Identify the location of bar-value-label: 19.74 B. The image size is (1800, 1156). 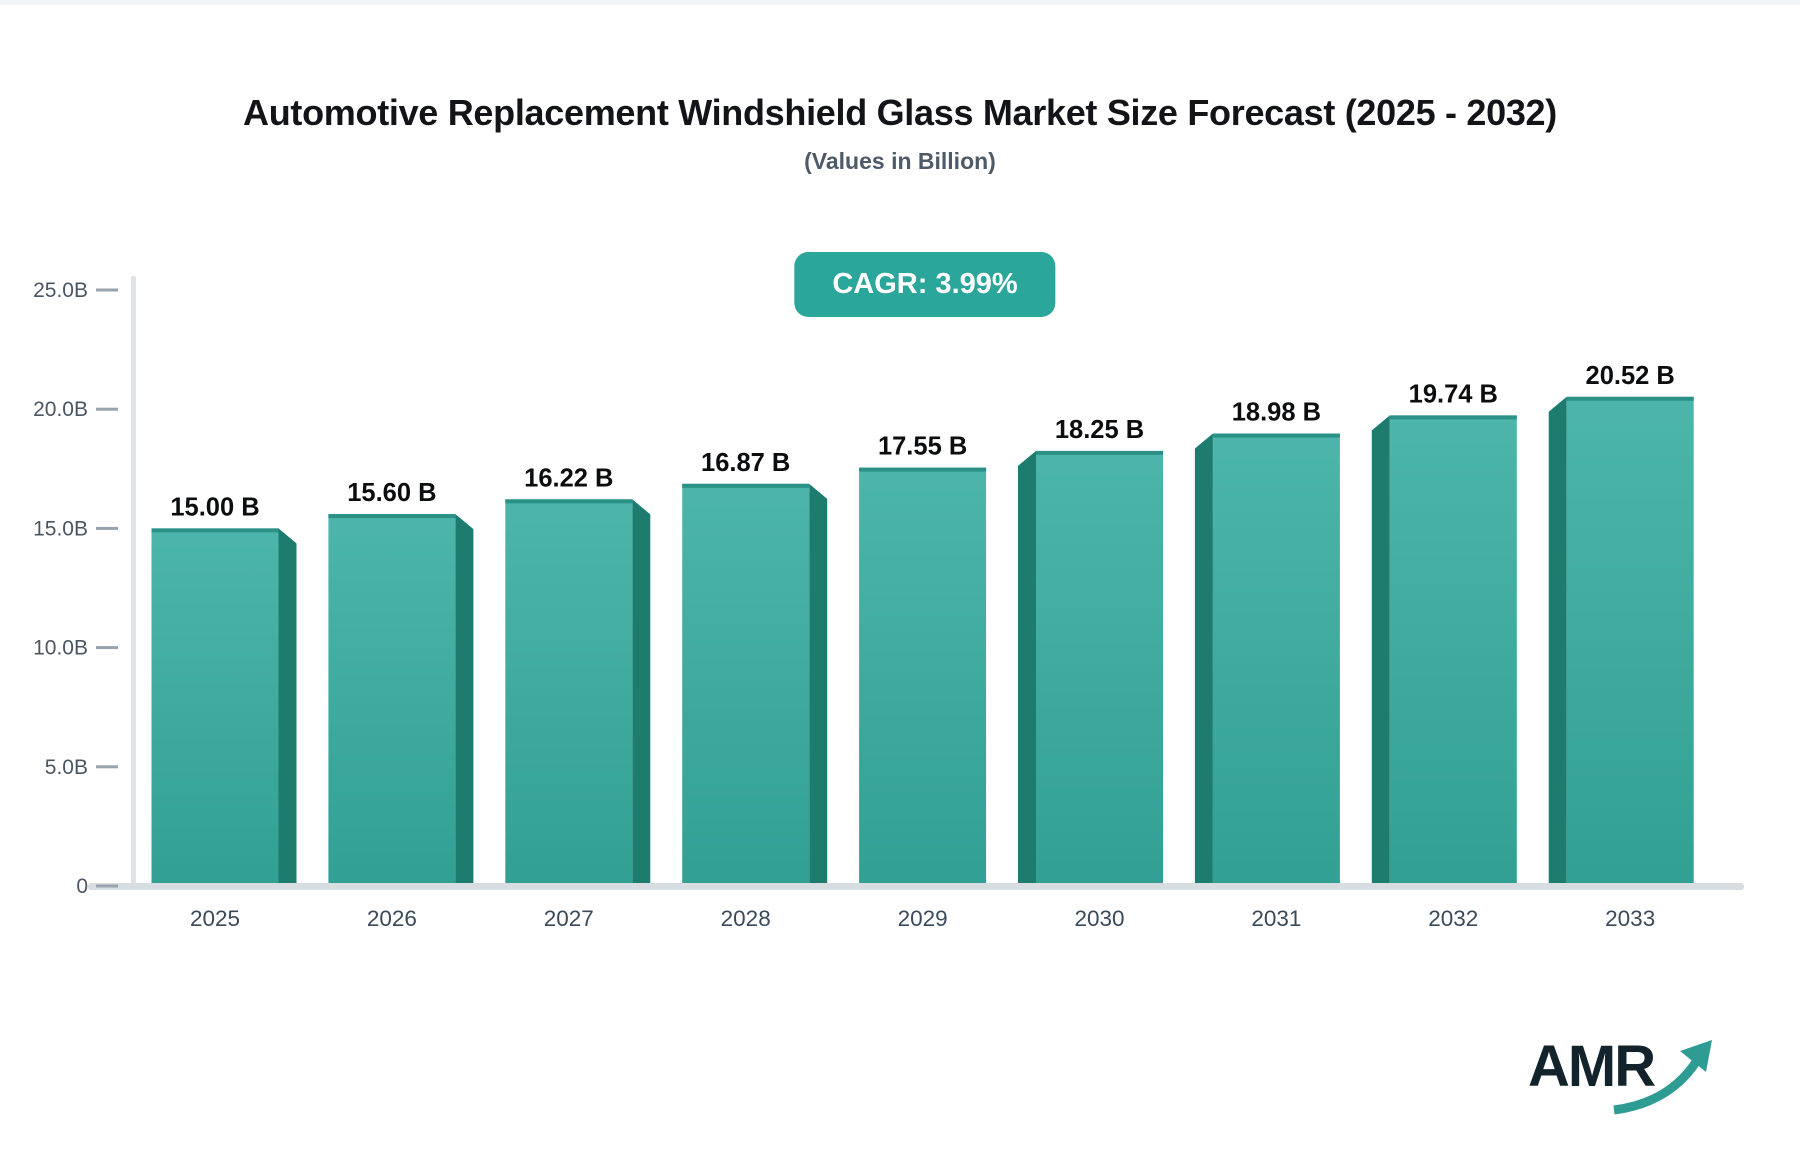
(1453, 394).